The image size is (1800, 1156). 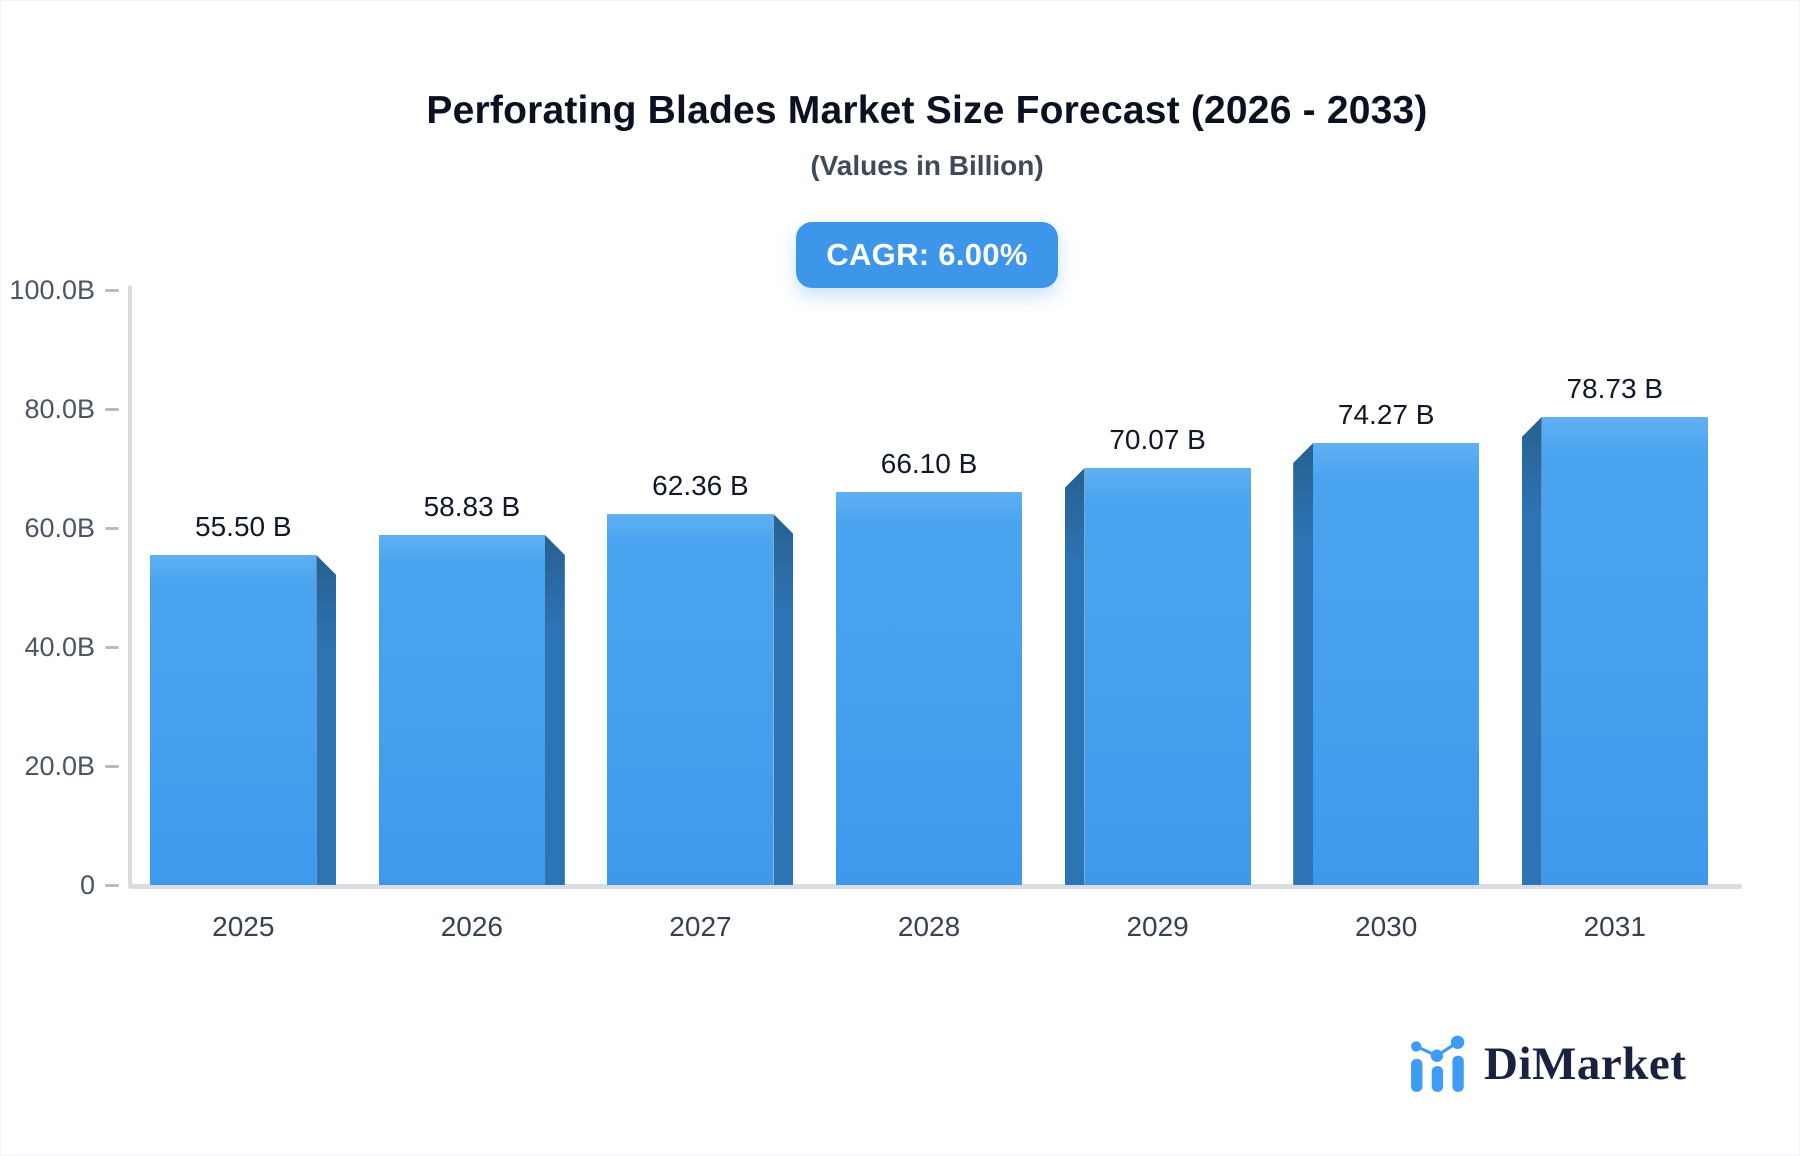 I want to click on bar-value-label: 55.50 B, so click(x=243, y=526).